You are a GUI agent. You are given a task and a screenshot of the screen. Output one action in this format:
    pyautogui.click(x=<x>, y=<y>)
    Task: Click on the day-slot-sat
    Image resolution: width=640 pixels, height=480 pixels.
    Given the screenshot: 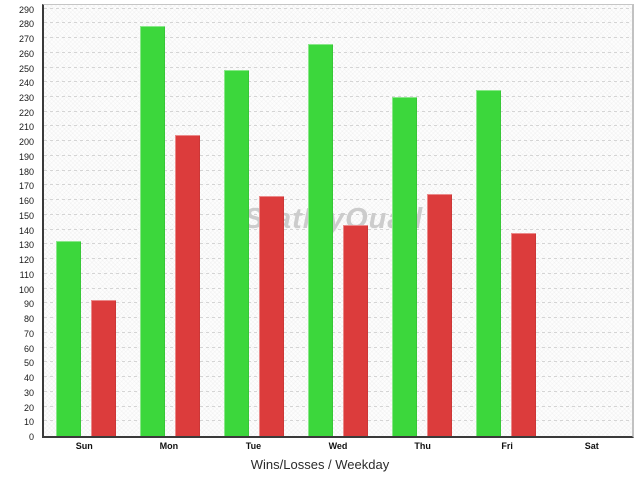 What is the action you would take?
    pyautogui.click(x=590, y=220)
    